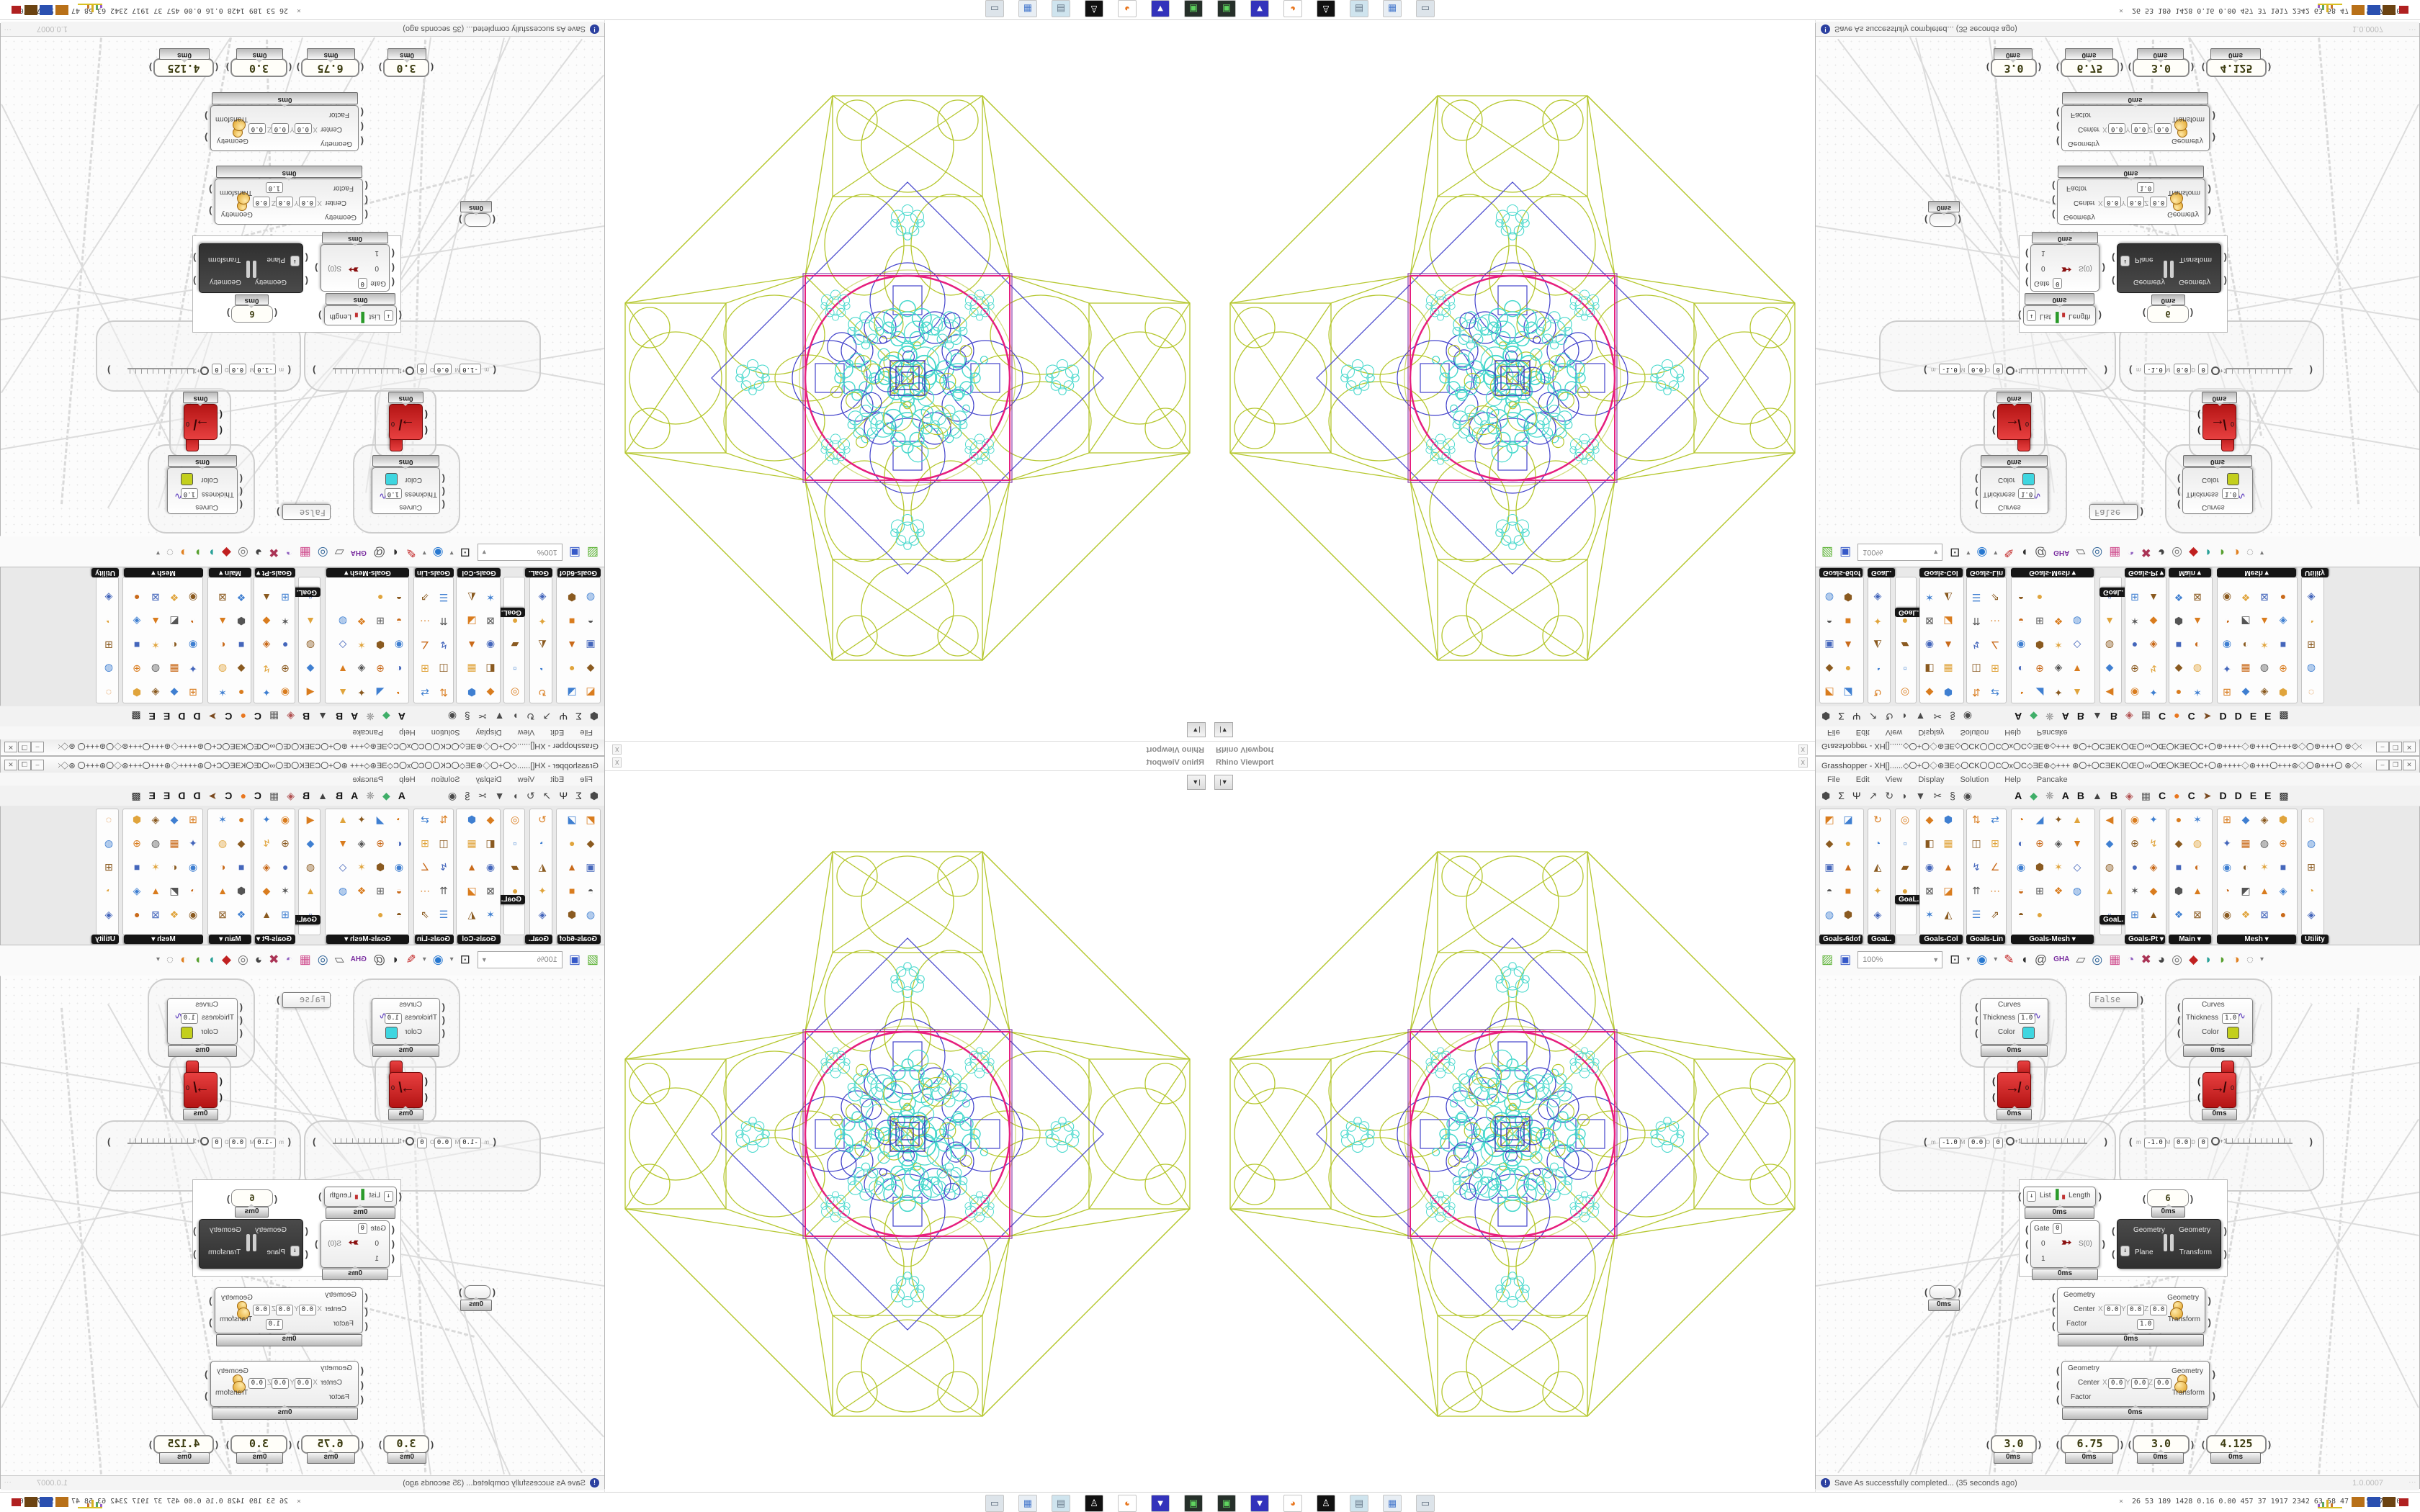 The width and height of the screenshot is (2420, 1512). What do you see at coordinates (275, 939) in the screenshot?
I see `palette-label: Goals-Pt ▾` at bounding box center [275, 939].